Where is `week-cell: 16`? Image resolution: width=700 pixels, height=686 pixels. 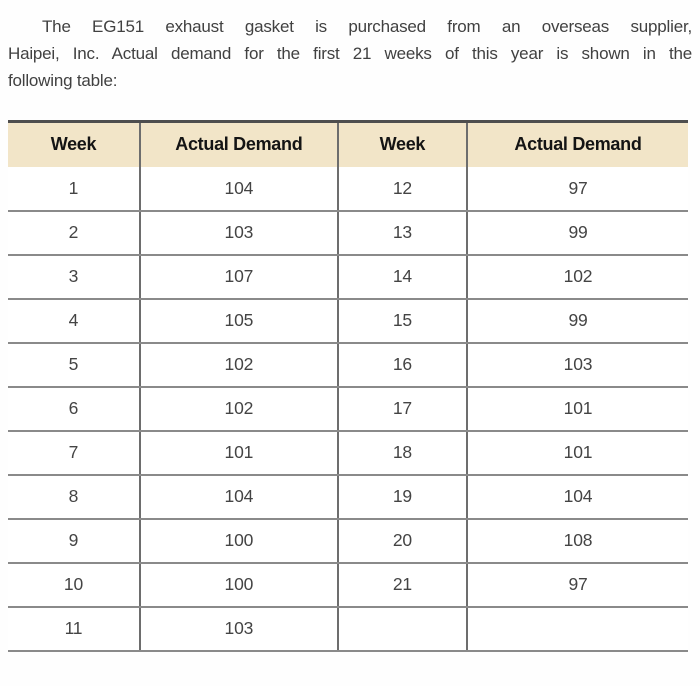 week-cell: 16 is located at coordinates (401, 365).